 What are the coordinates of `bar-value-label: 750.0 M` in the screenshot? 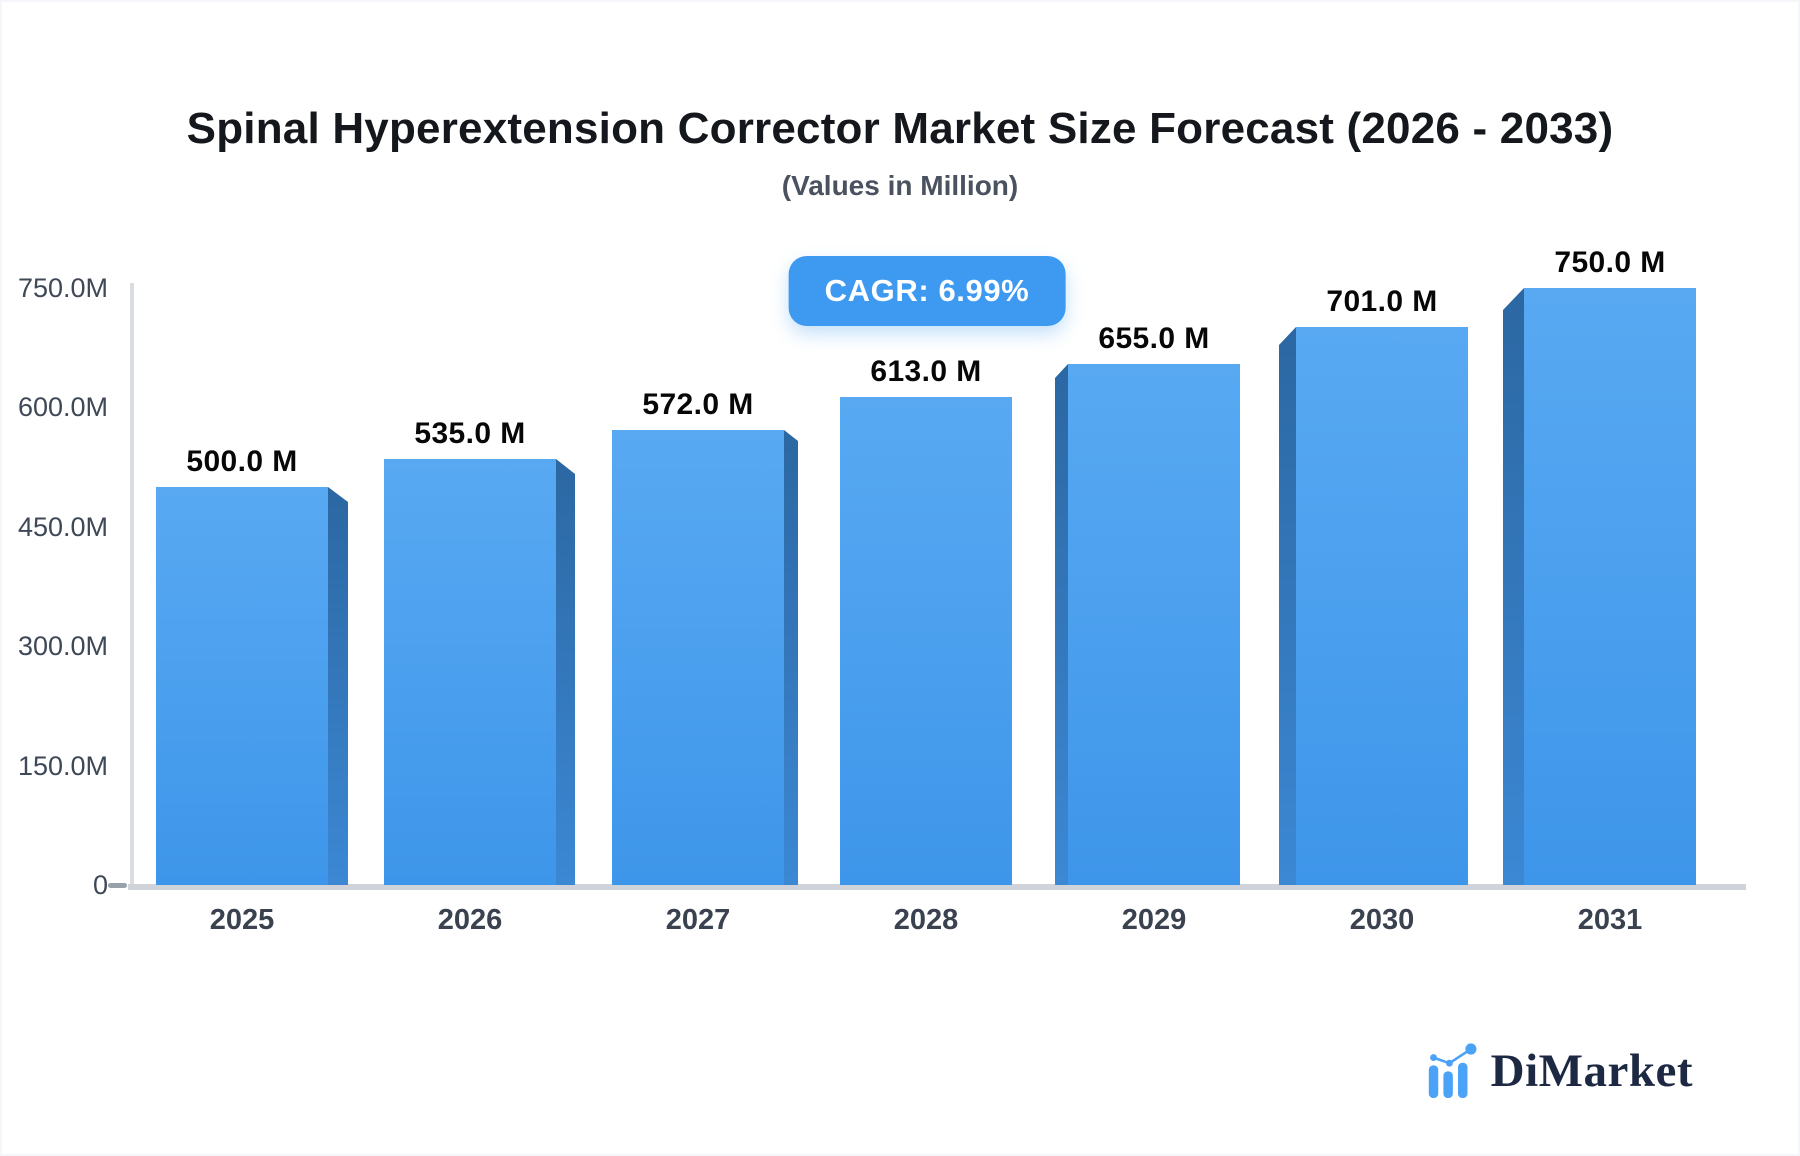 It's located at (1610, 262).